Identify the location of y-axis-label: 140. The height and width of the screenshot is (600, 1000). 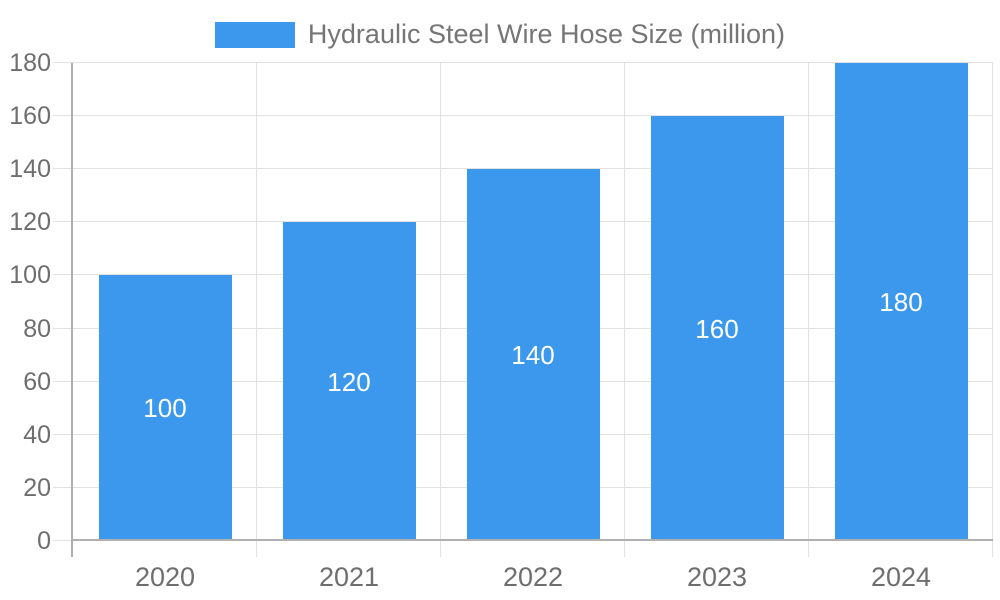
(30, 169).